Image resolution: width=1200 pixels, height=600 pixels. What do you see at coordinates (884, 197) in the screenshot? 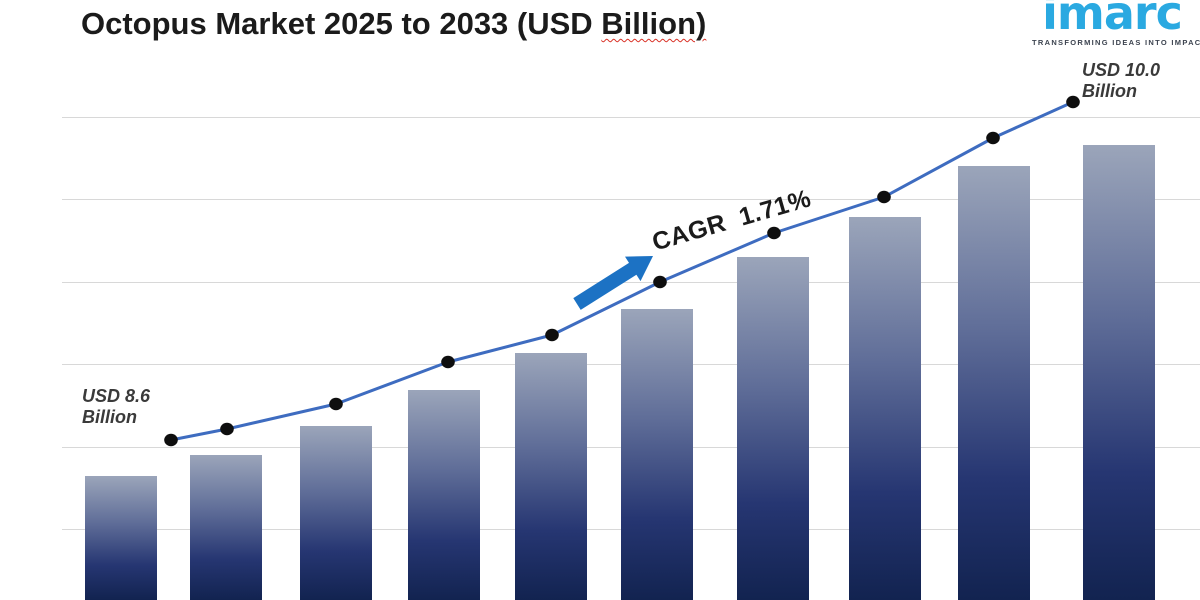
I see `data-point-2031` at bounding box center [884, 197].